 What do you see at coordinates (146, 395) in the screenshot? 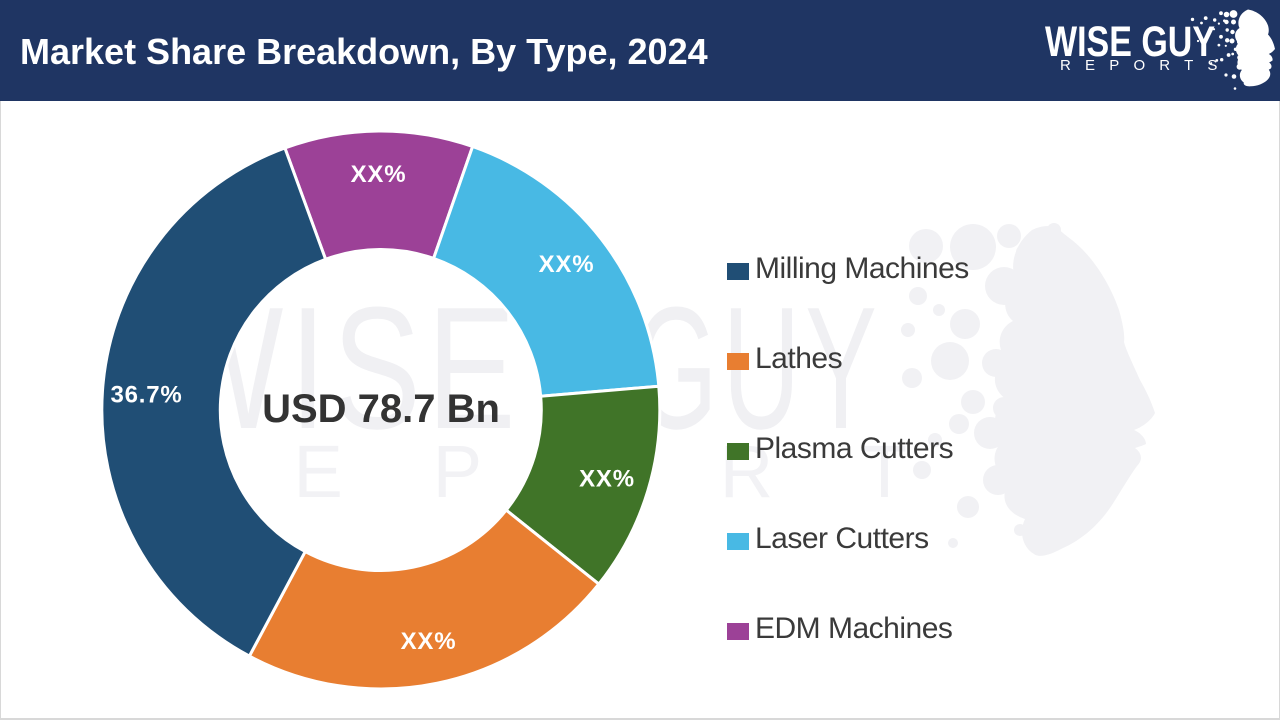
I see `svg-text: 36.7%` at bounding box center [146, 395].